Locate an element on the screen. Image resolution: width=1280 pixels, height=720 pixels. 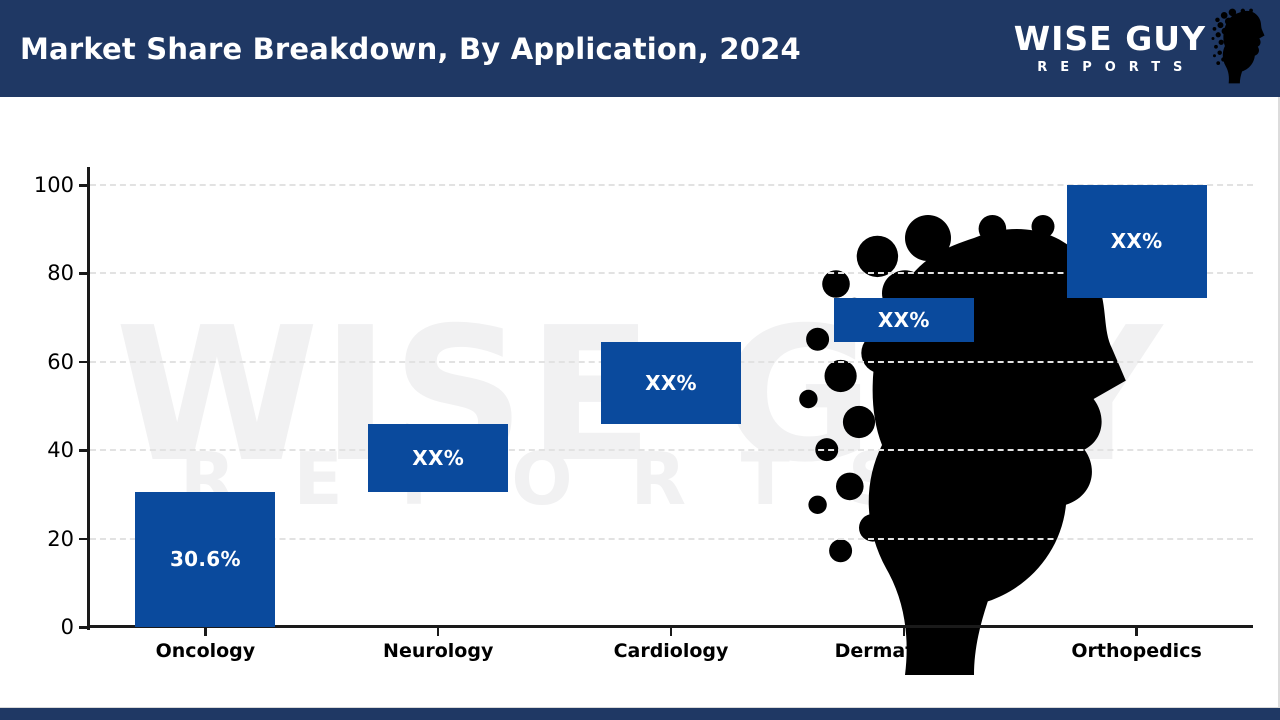
x-tick-mark-orthopedics is located at coordinates (1136, 632).